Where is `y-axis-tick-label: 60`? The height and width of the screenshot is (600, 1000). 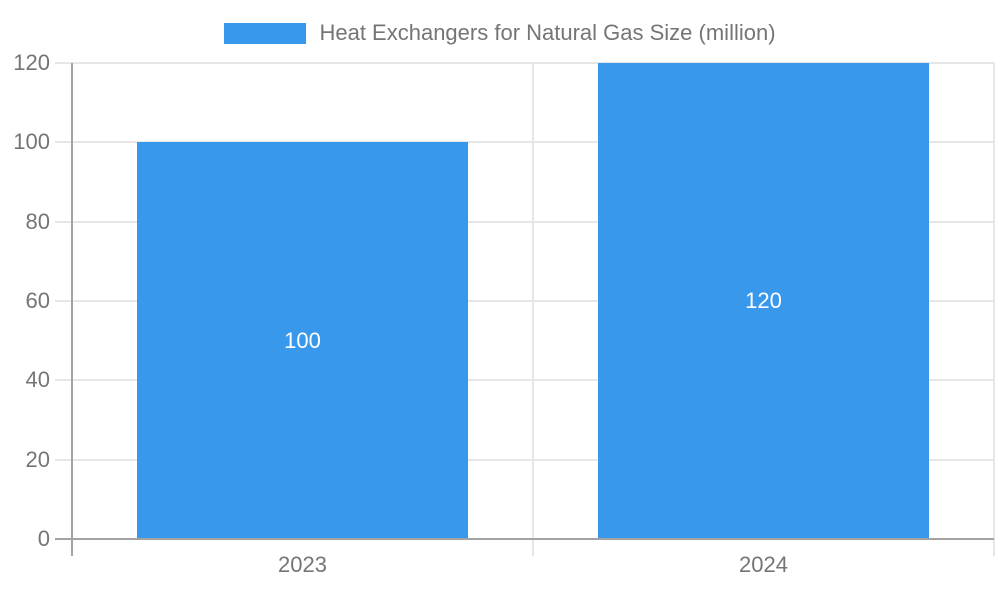
y-axis-tick-label: 60 is located at coordinates (37, 300).